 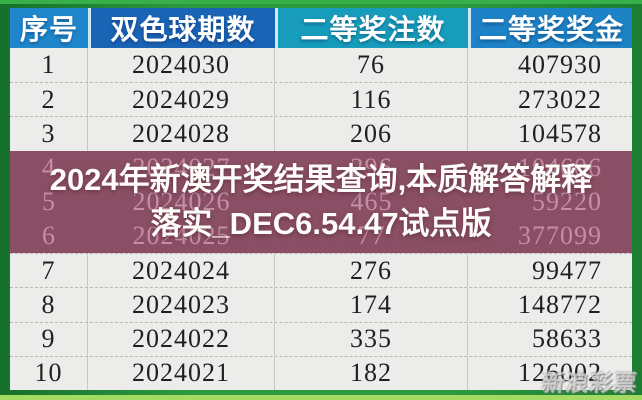 I want to click on table-row: 3 2024028 206 104578, so click(x=321, y=133).